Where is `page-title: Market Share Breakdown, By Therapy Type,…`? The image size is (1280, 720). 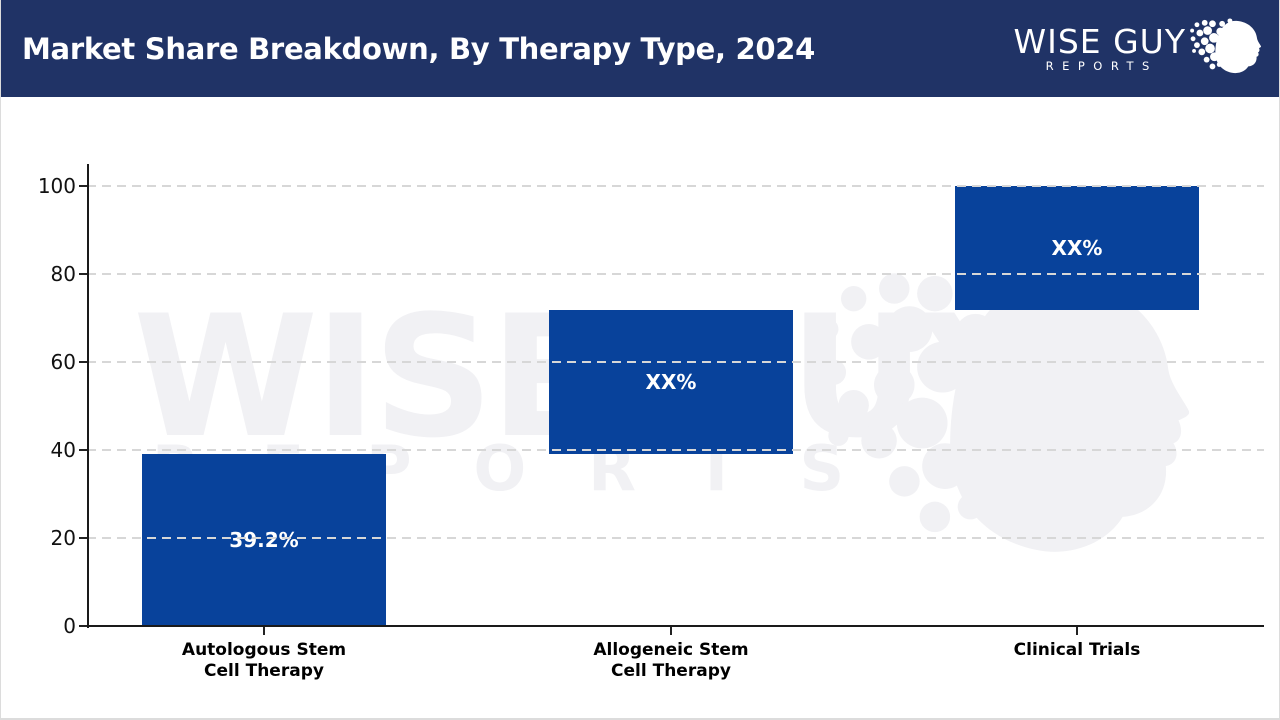
page-title: Market Share Breakdown, By Therapy Type,… is located at coordinates (419, 48).